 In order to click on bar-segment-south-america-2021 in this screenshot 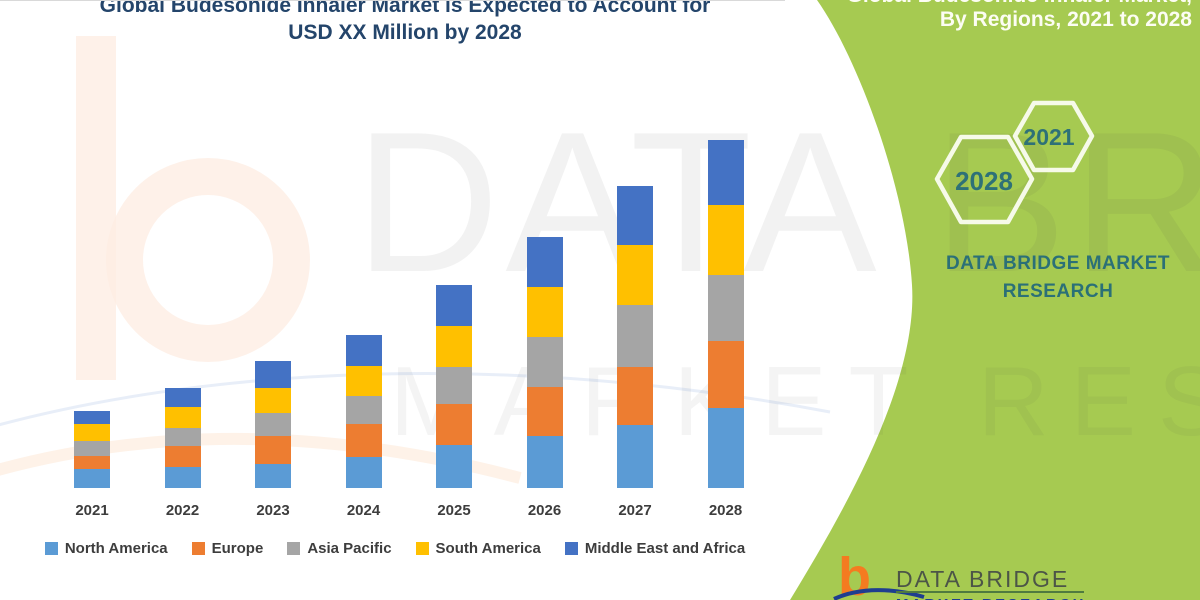, I will do `click(92, 432)`.